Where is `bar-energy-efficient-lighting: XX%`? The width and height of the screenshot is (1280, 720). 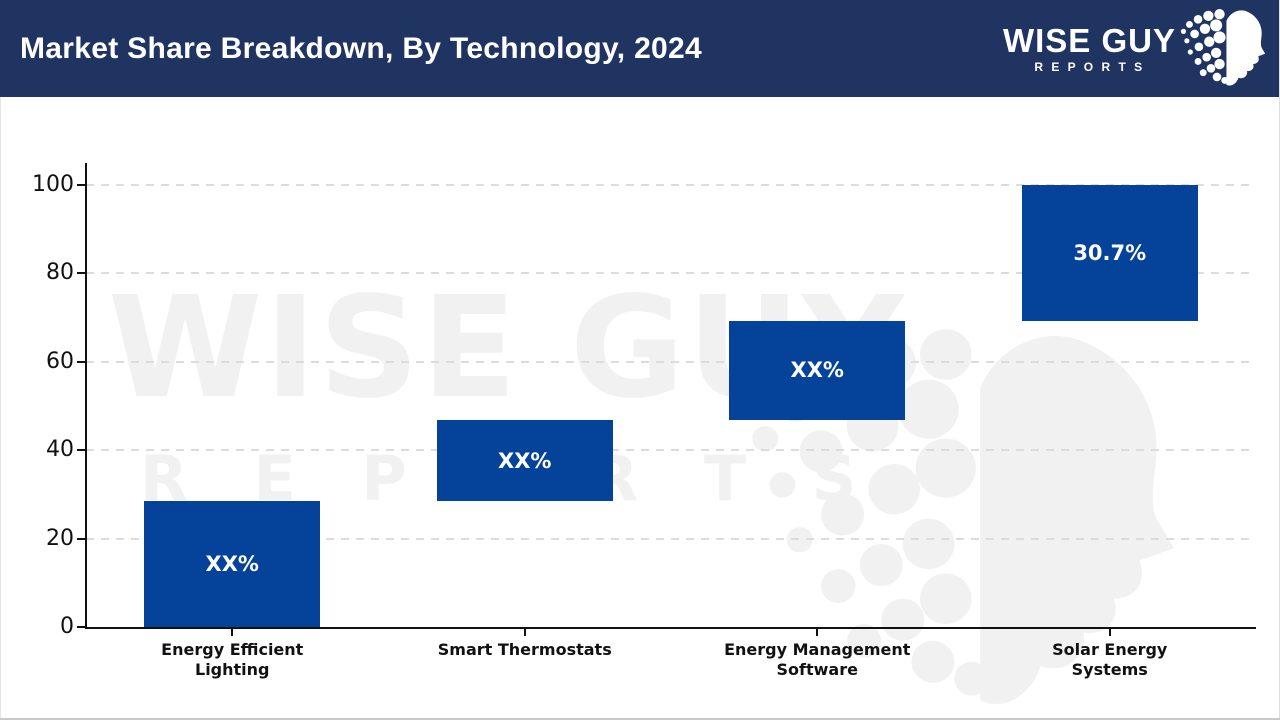
bar-energy-efficient-lighting: XX% is located at coordinates (232, 564).